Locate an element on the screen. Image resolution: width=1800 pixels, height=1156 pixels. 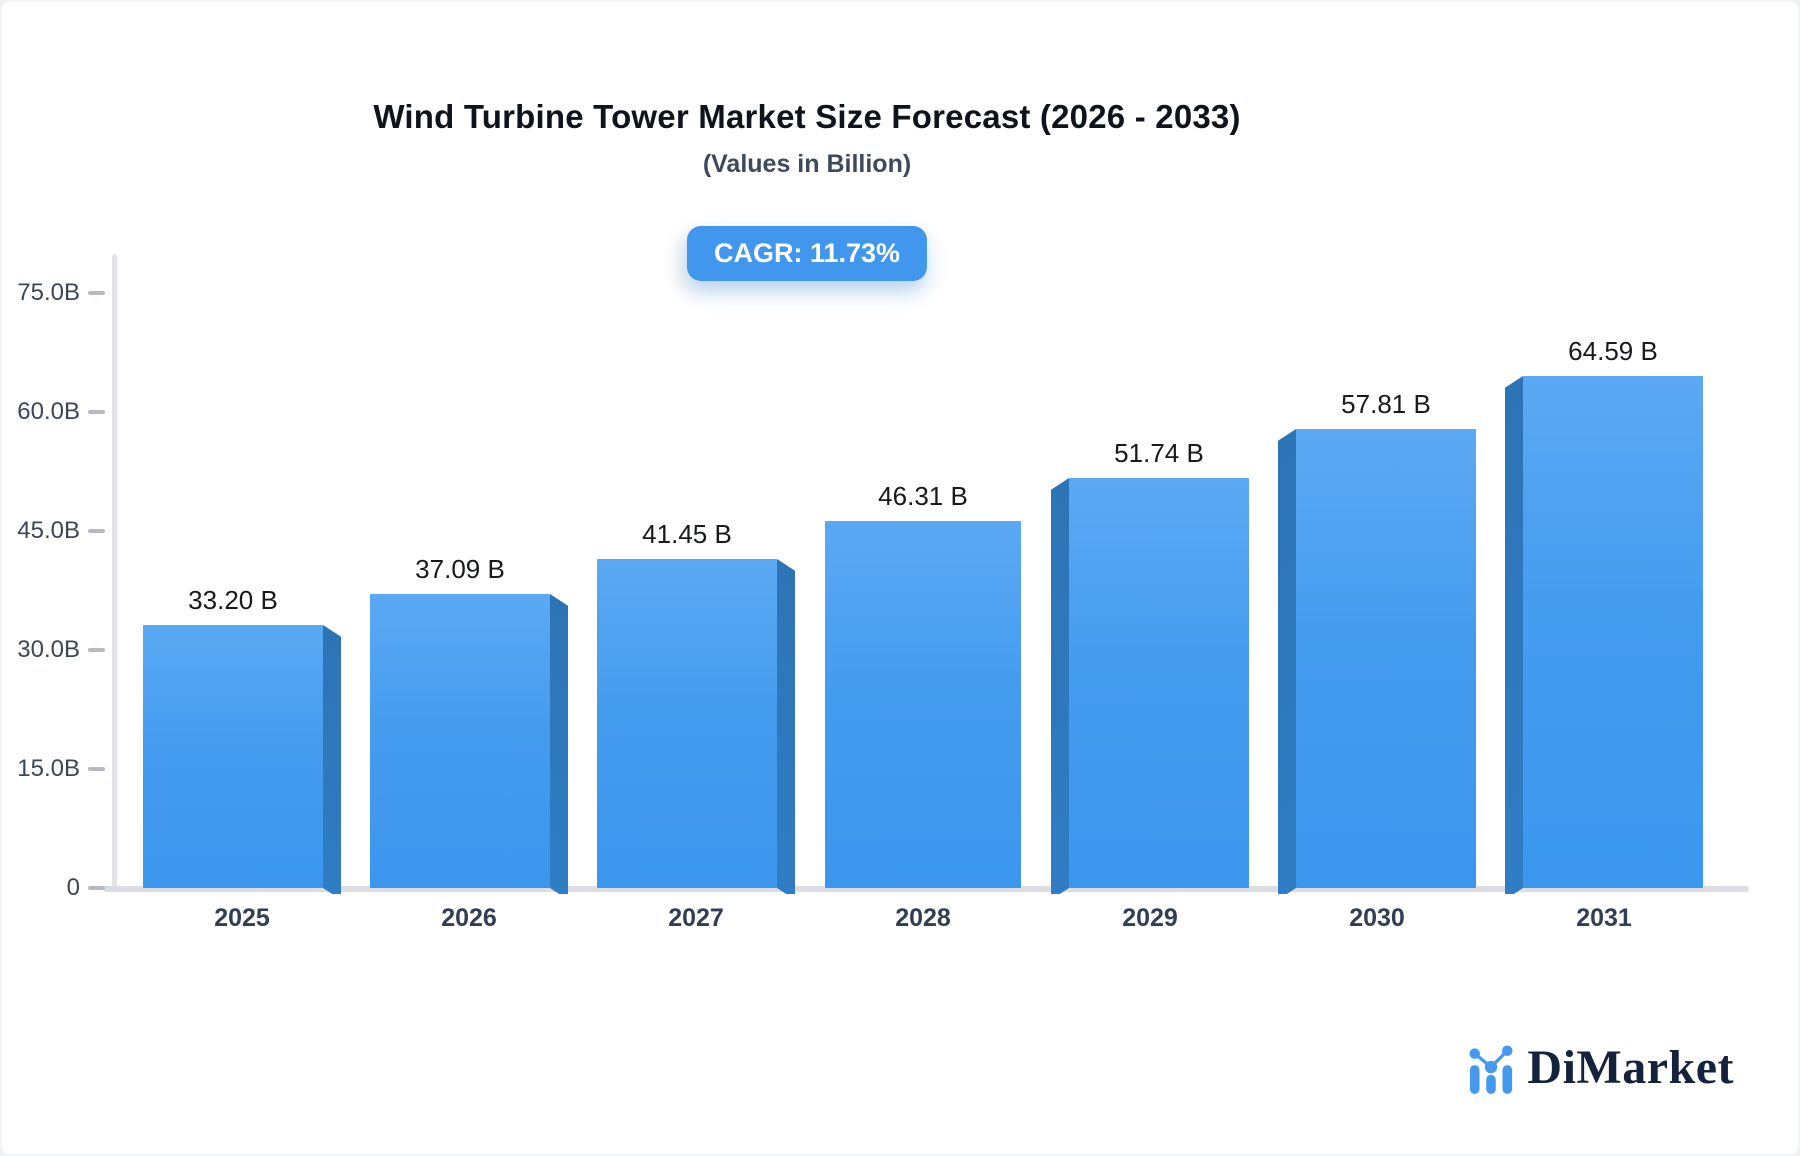
y-tick-label: 75.0B is located at coordinates (48, 292).